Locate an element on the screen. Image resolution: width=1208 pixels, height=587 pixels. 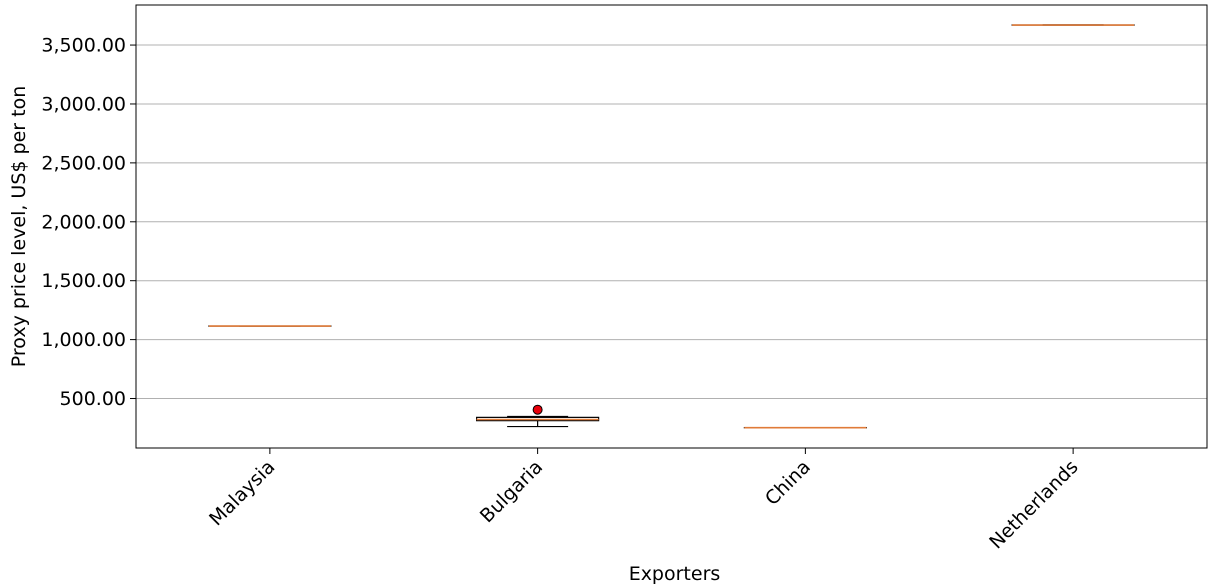
x-tick-label: Bulgaria is located at coordinates (511, 491).